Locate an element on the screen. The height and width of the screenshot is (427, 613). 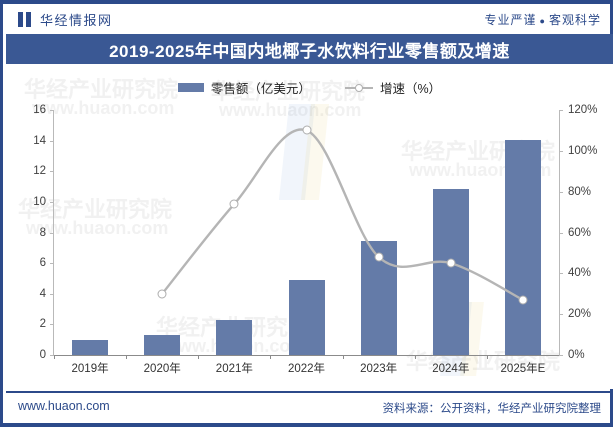
legend-item-retail: 零售额（亿美元） is located at coordinates (244, 87).